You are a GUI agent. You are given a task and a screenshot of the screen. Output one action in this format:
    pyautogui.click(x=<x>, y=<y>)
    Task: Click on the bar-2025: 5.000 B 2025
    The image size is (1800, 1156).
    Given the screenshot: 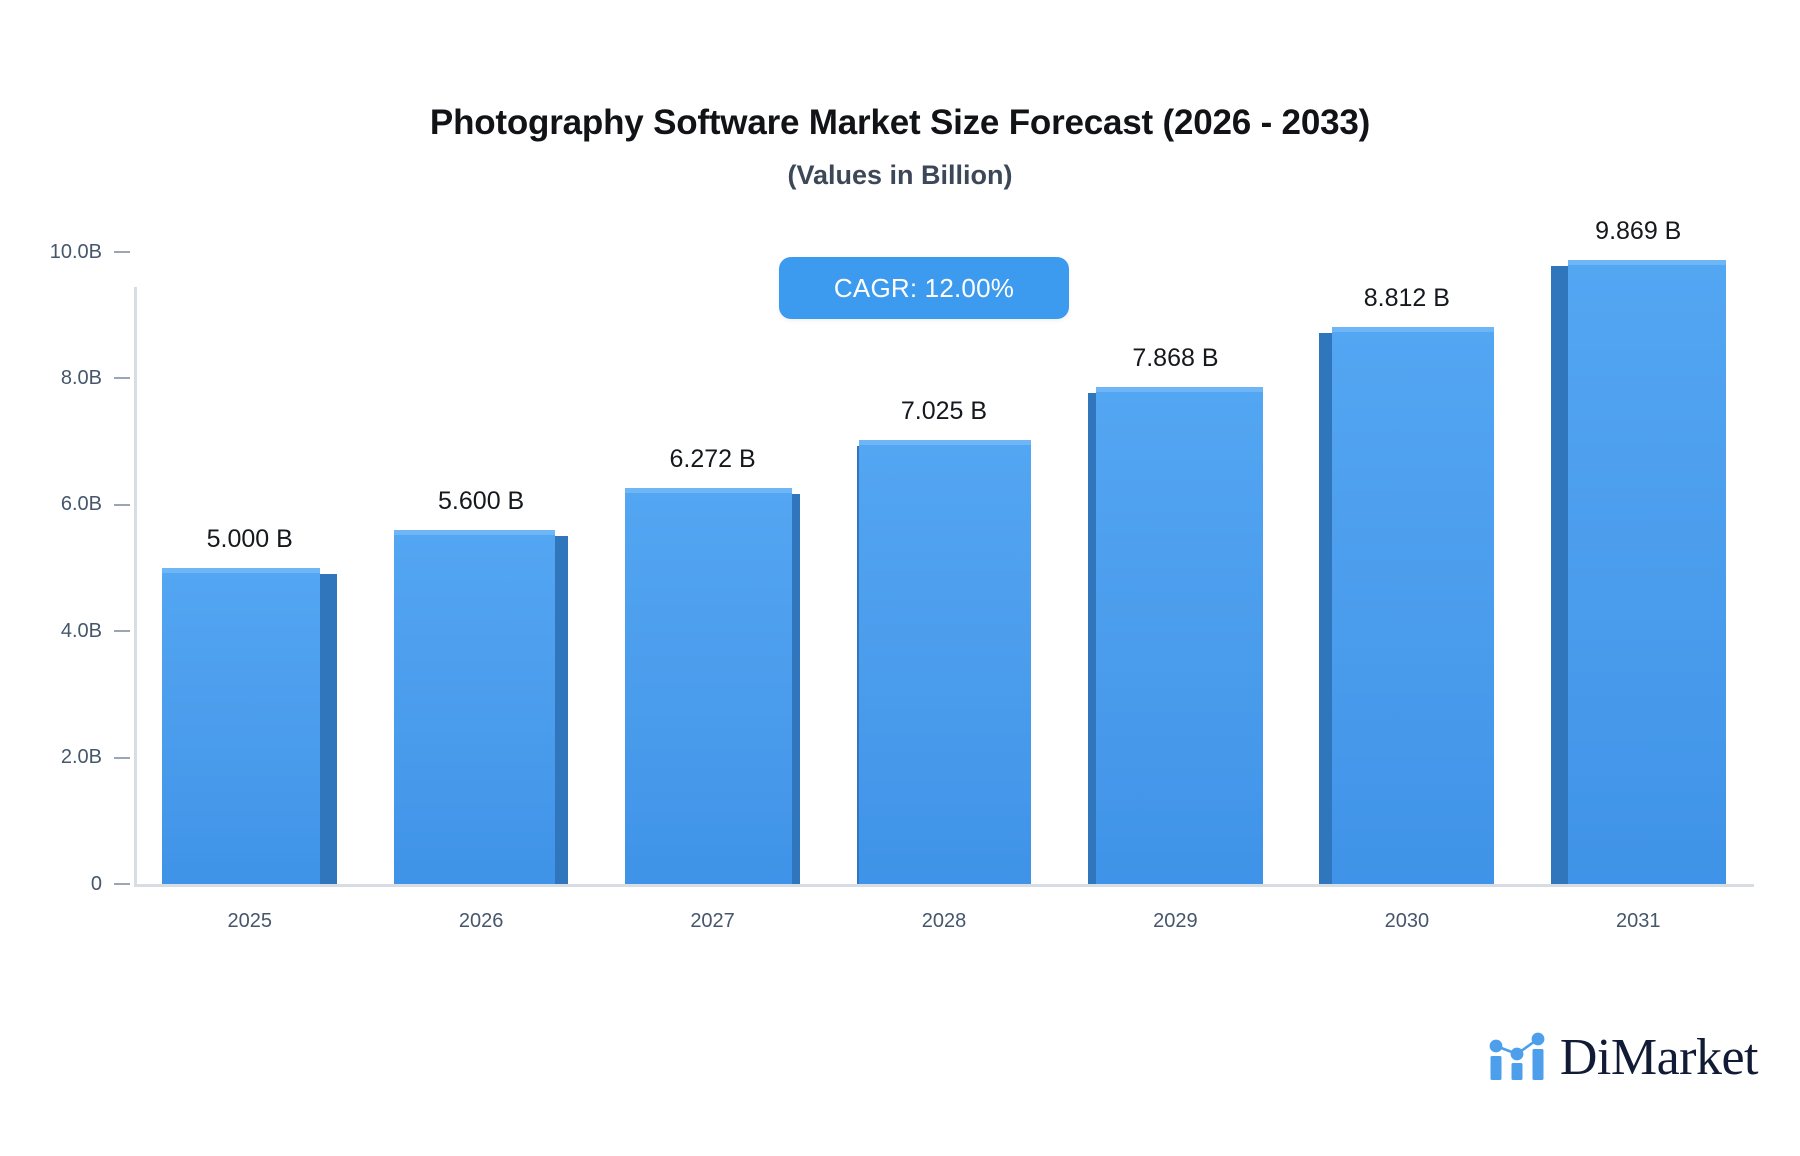 What is the action you would take?
    pyautogui.click(x=250, y=728)
    